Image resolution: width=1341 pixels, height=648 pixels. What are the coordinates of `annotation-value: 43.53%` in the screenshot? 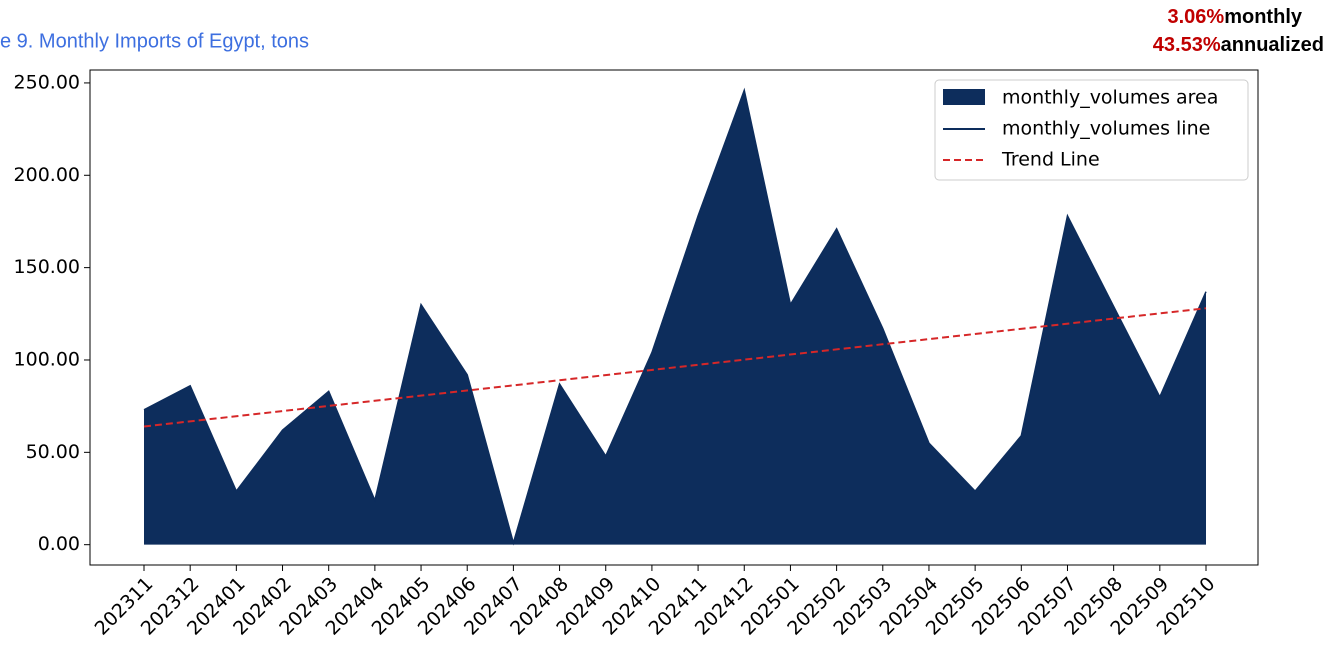 It's located at (1187, 45).